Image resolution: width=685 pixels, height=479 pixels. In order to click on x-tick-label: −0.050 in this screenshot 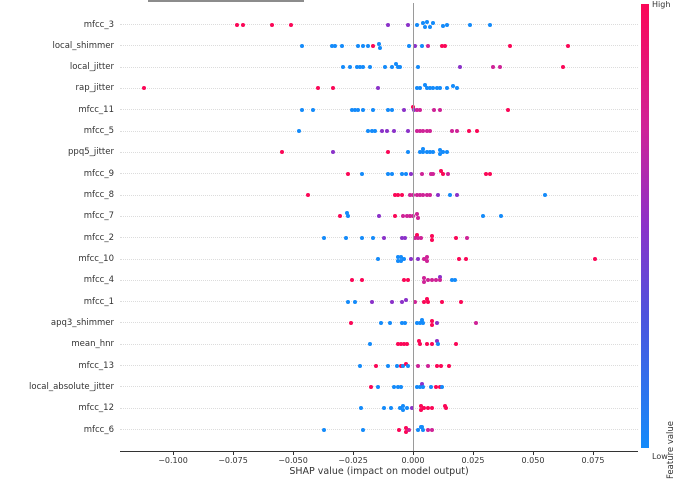, I will do `click(293, 460)`.